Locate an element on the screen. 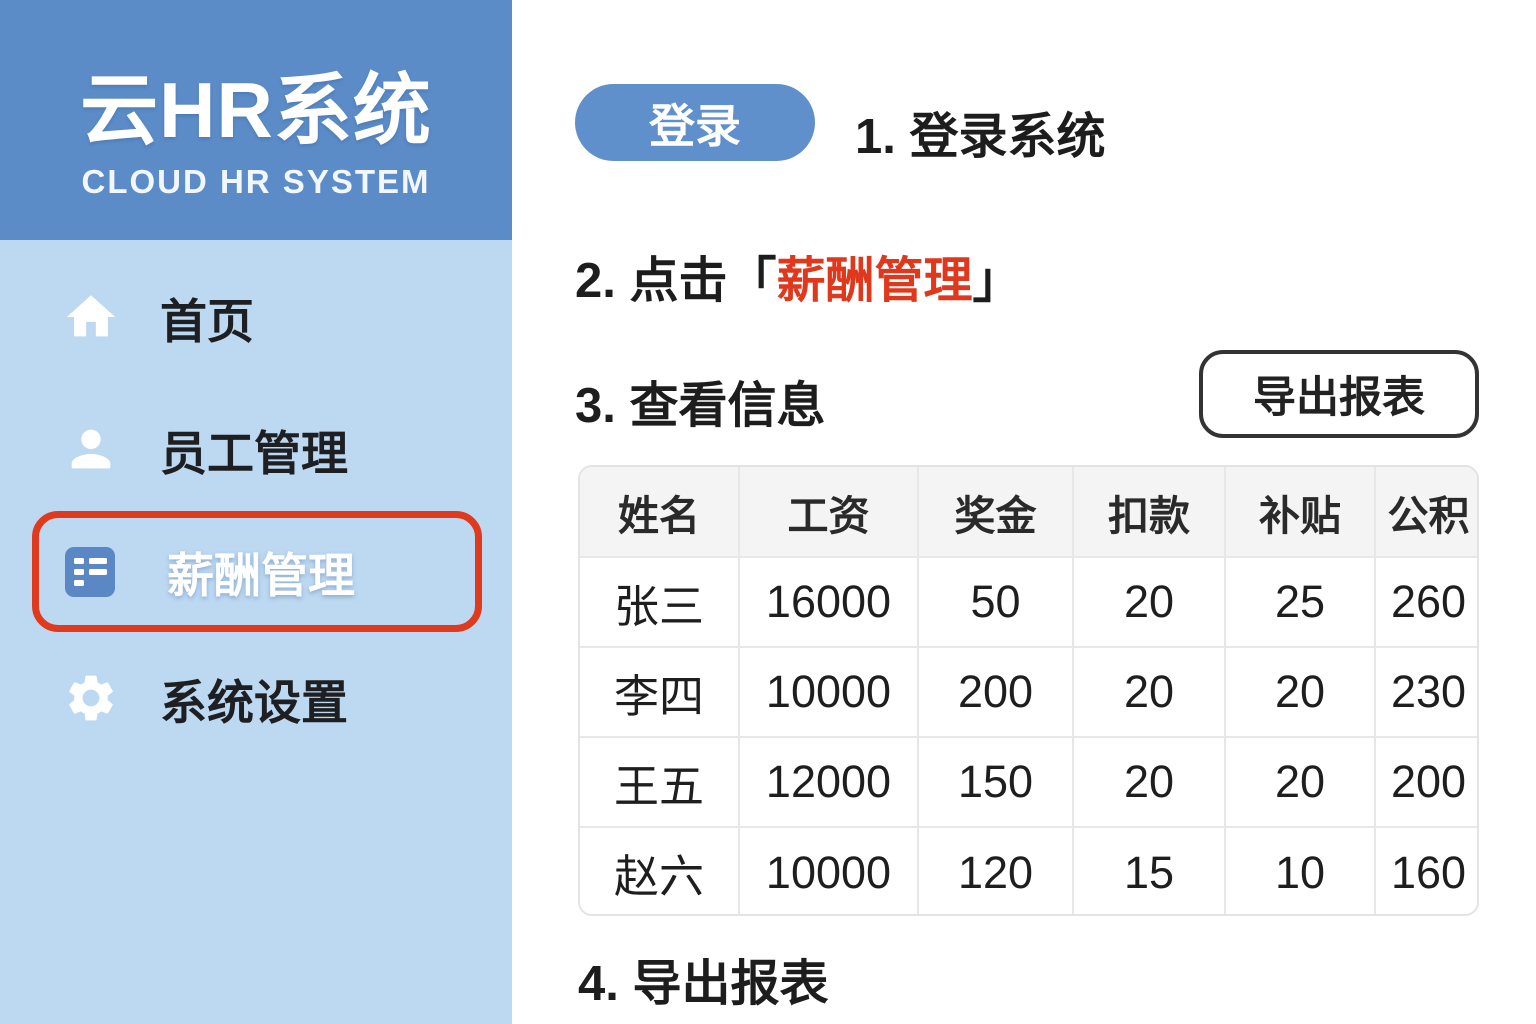  cell-name: 张三 is located at coordinates (660, 602).